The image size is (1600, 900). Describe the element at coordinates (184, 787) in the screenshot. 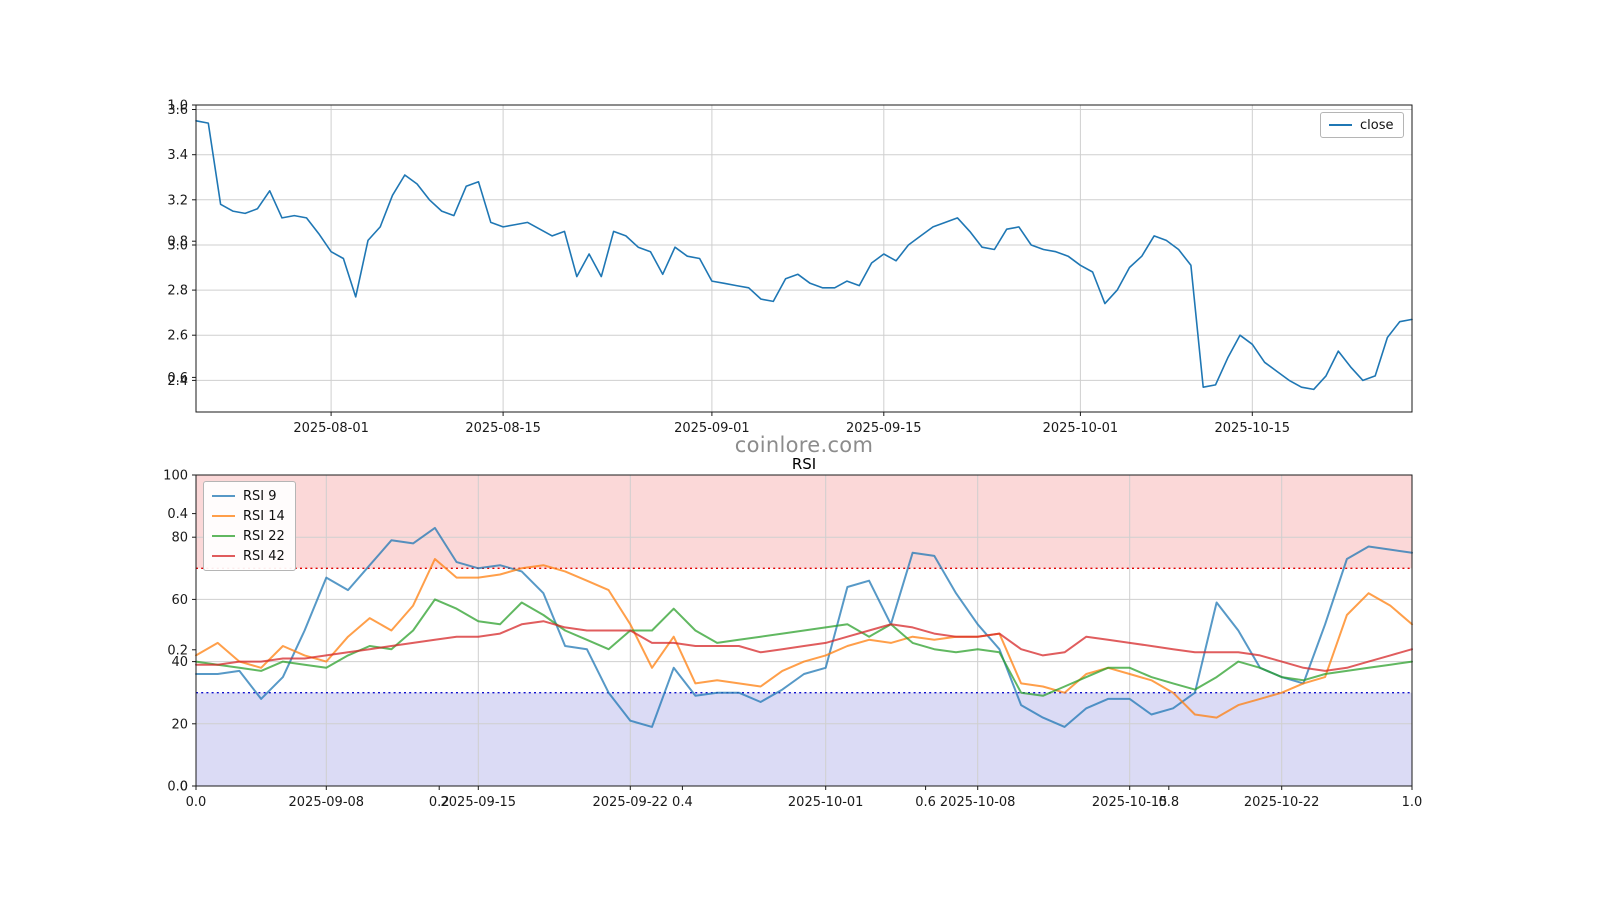

I see `rsi-y-tick-label: 0` at that location.